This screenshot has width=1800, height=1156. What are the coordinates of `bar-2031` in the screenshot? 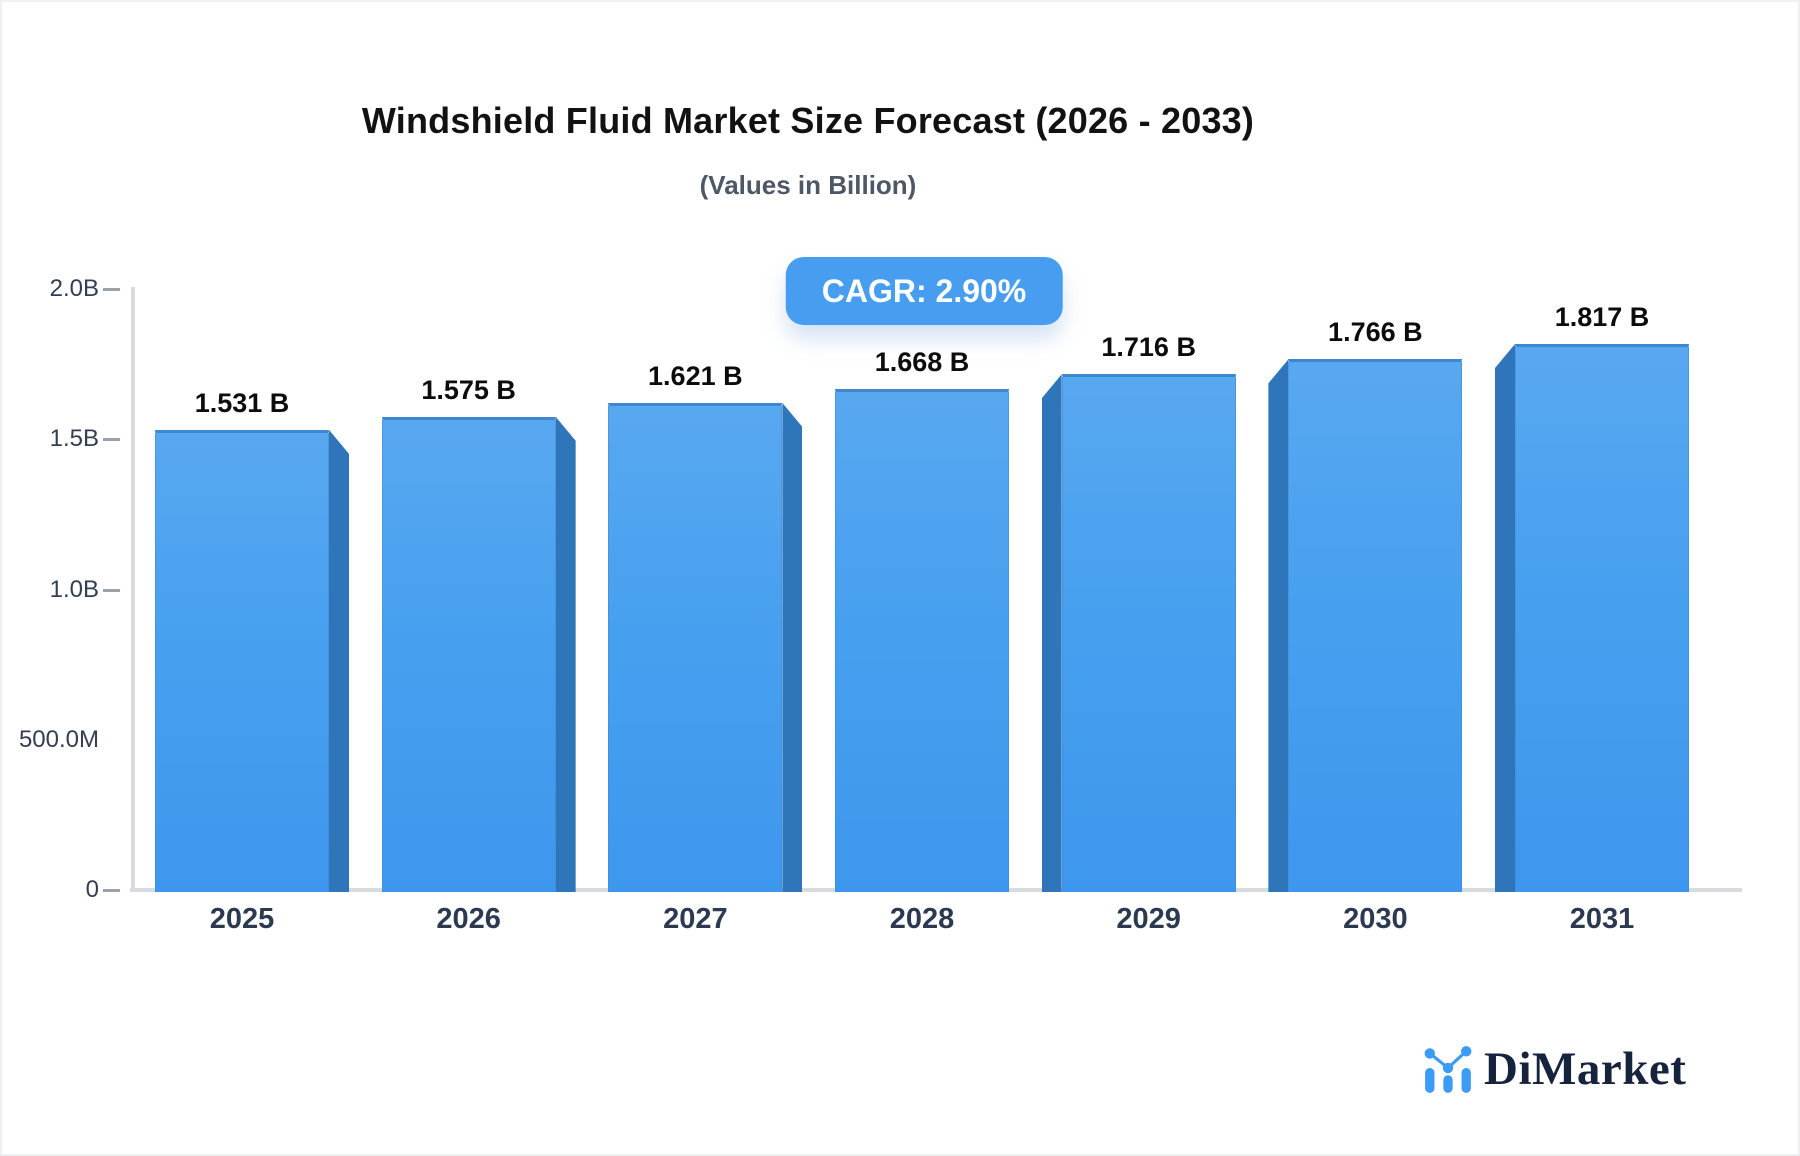 It's located at (1602, 617).